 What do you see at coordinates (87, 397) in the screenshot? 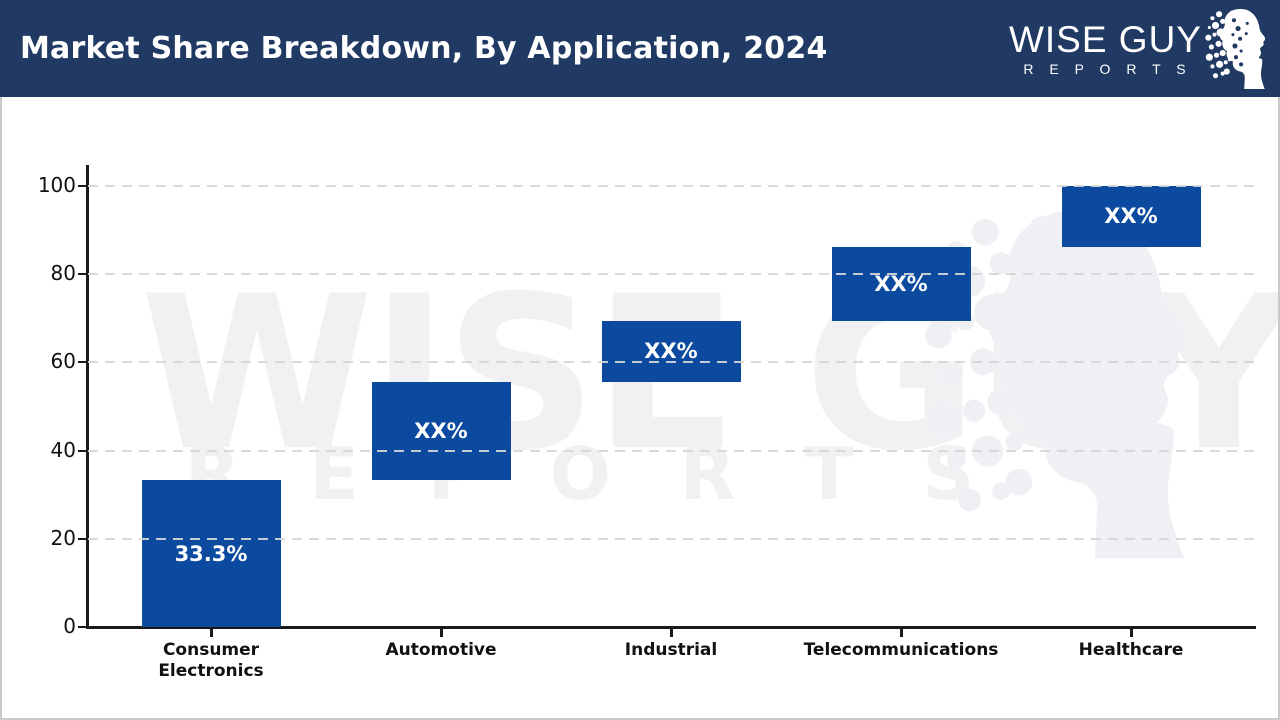
I see `y-axis-line` at bounding box center [87, 397].